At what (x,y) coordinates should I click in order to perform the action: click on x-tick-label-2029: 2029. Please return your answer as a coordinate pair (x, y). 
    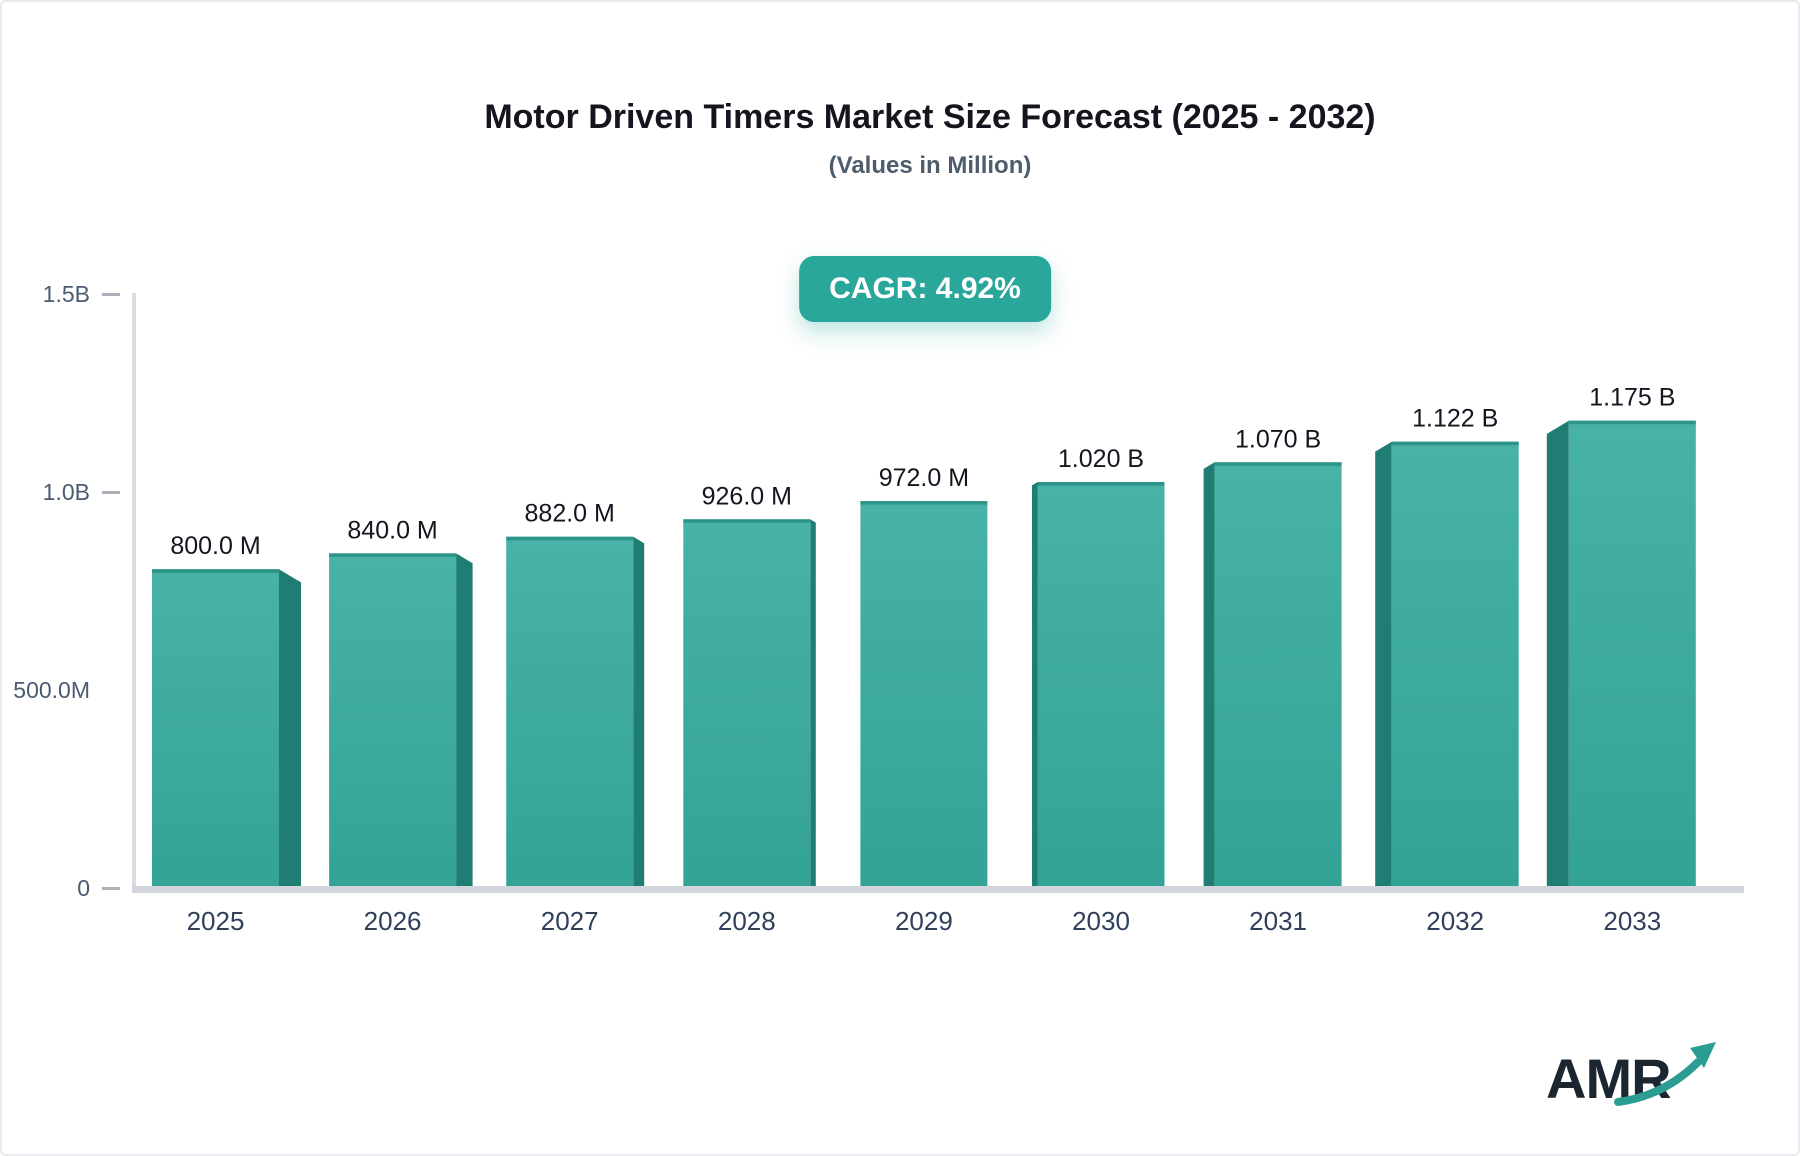
    Looking at the image, I should click on (924, 921).